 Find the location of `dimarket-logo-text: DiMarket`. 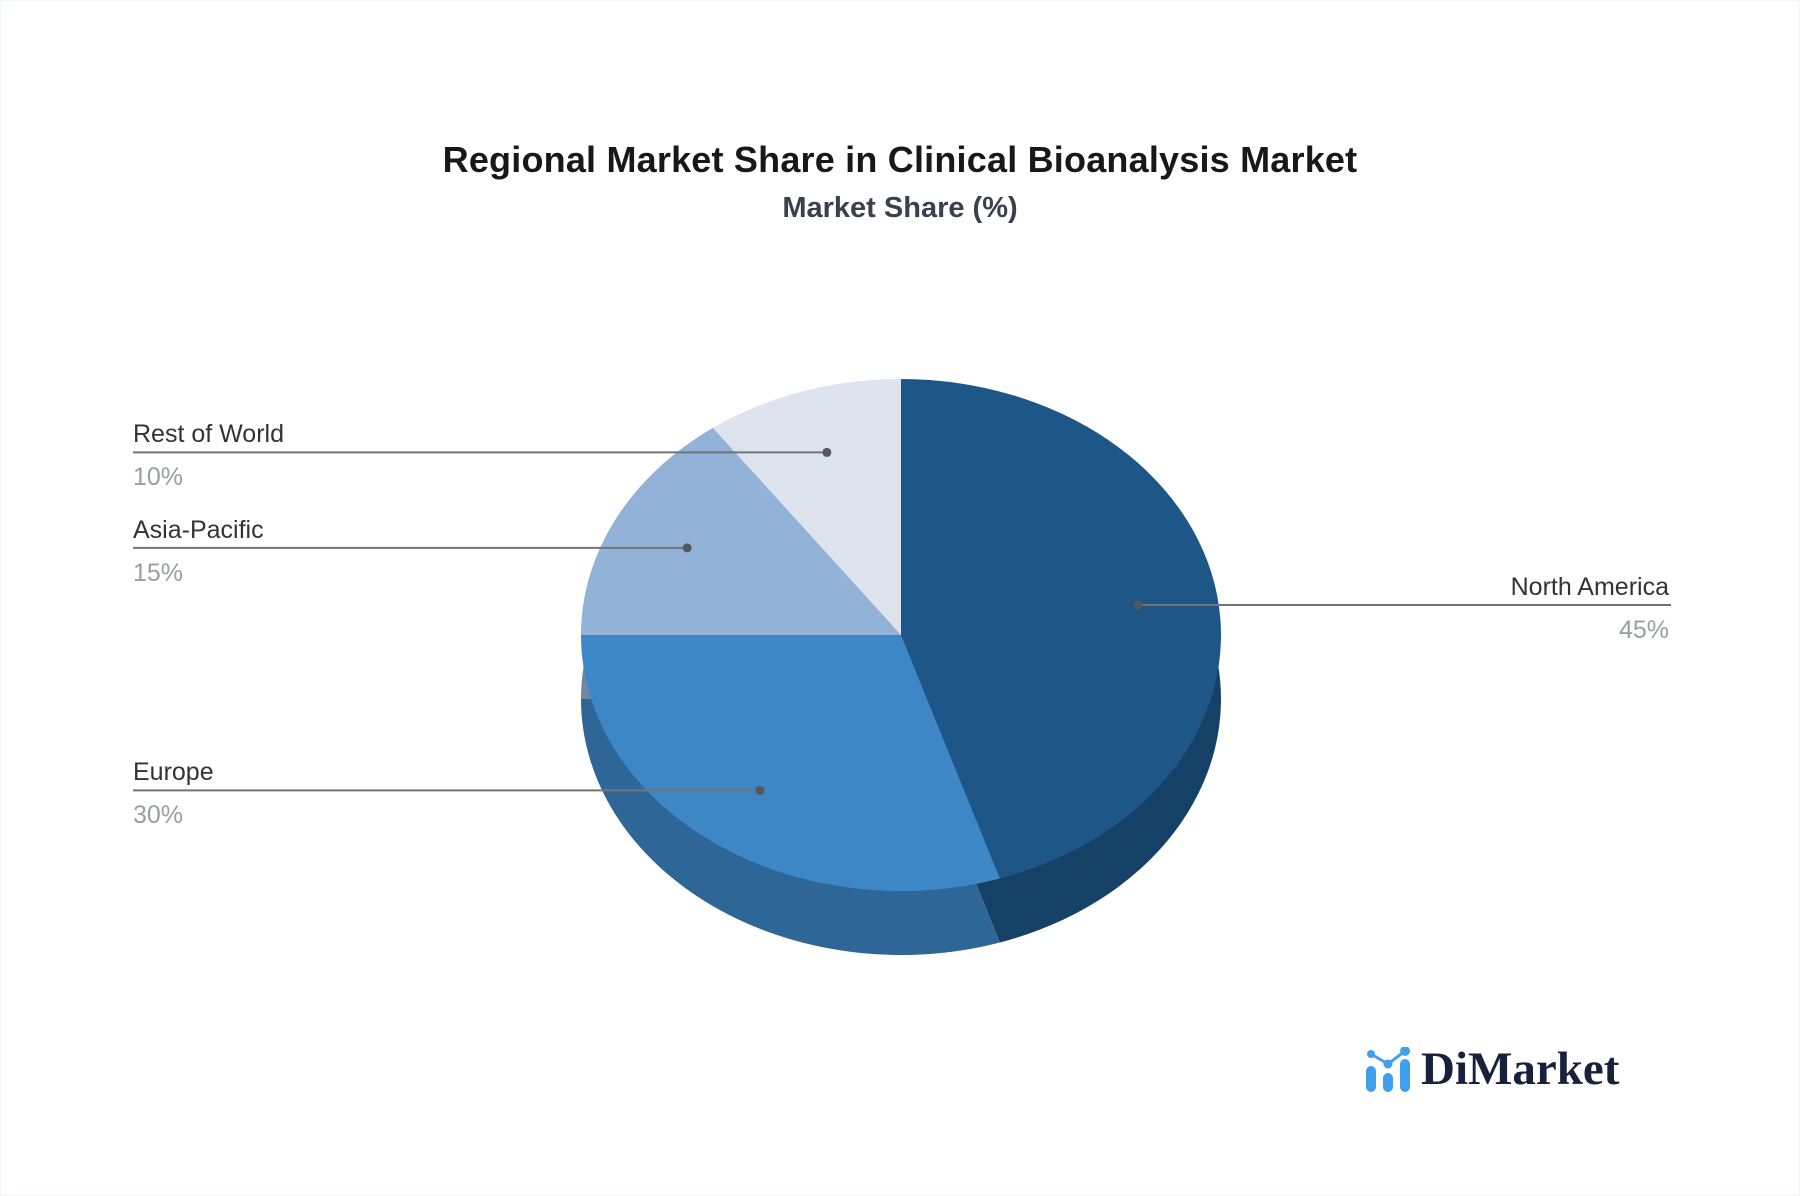

dimarket-logo-text: DiMarket is located at coordinates (1520, 1069).